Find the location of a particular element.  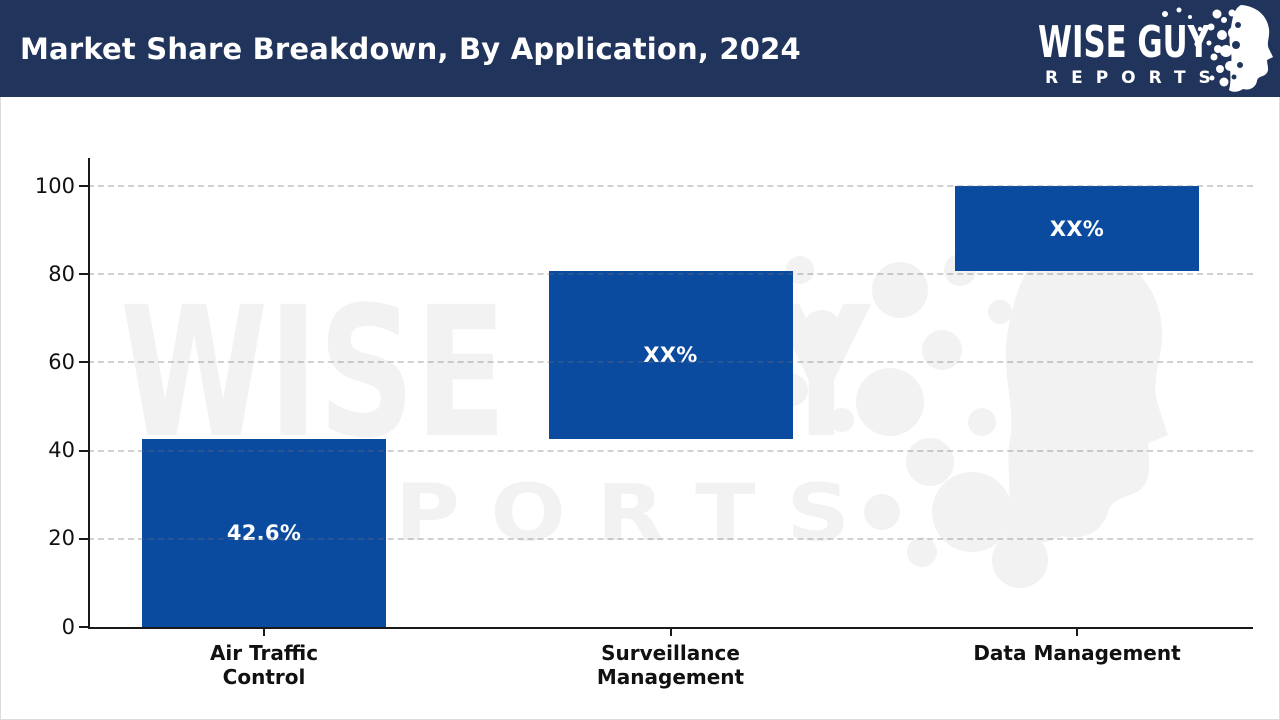

wordmark-dots-icon is located at coordinates (1182, 27).